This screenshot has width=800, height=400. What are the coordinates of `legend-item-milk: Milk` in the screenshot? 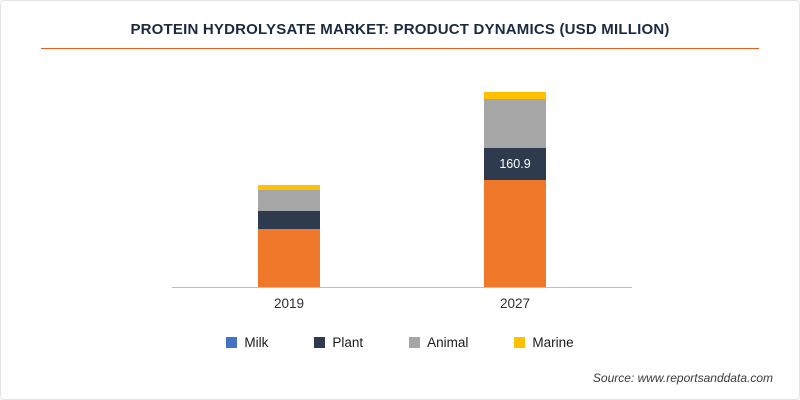 It's located at (247, 342).